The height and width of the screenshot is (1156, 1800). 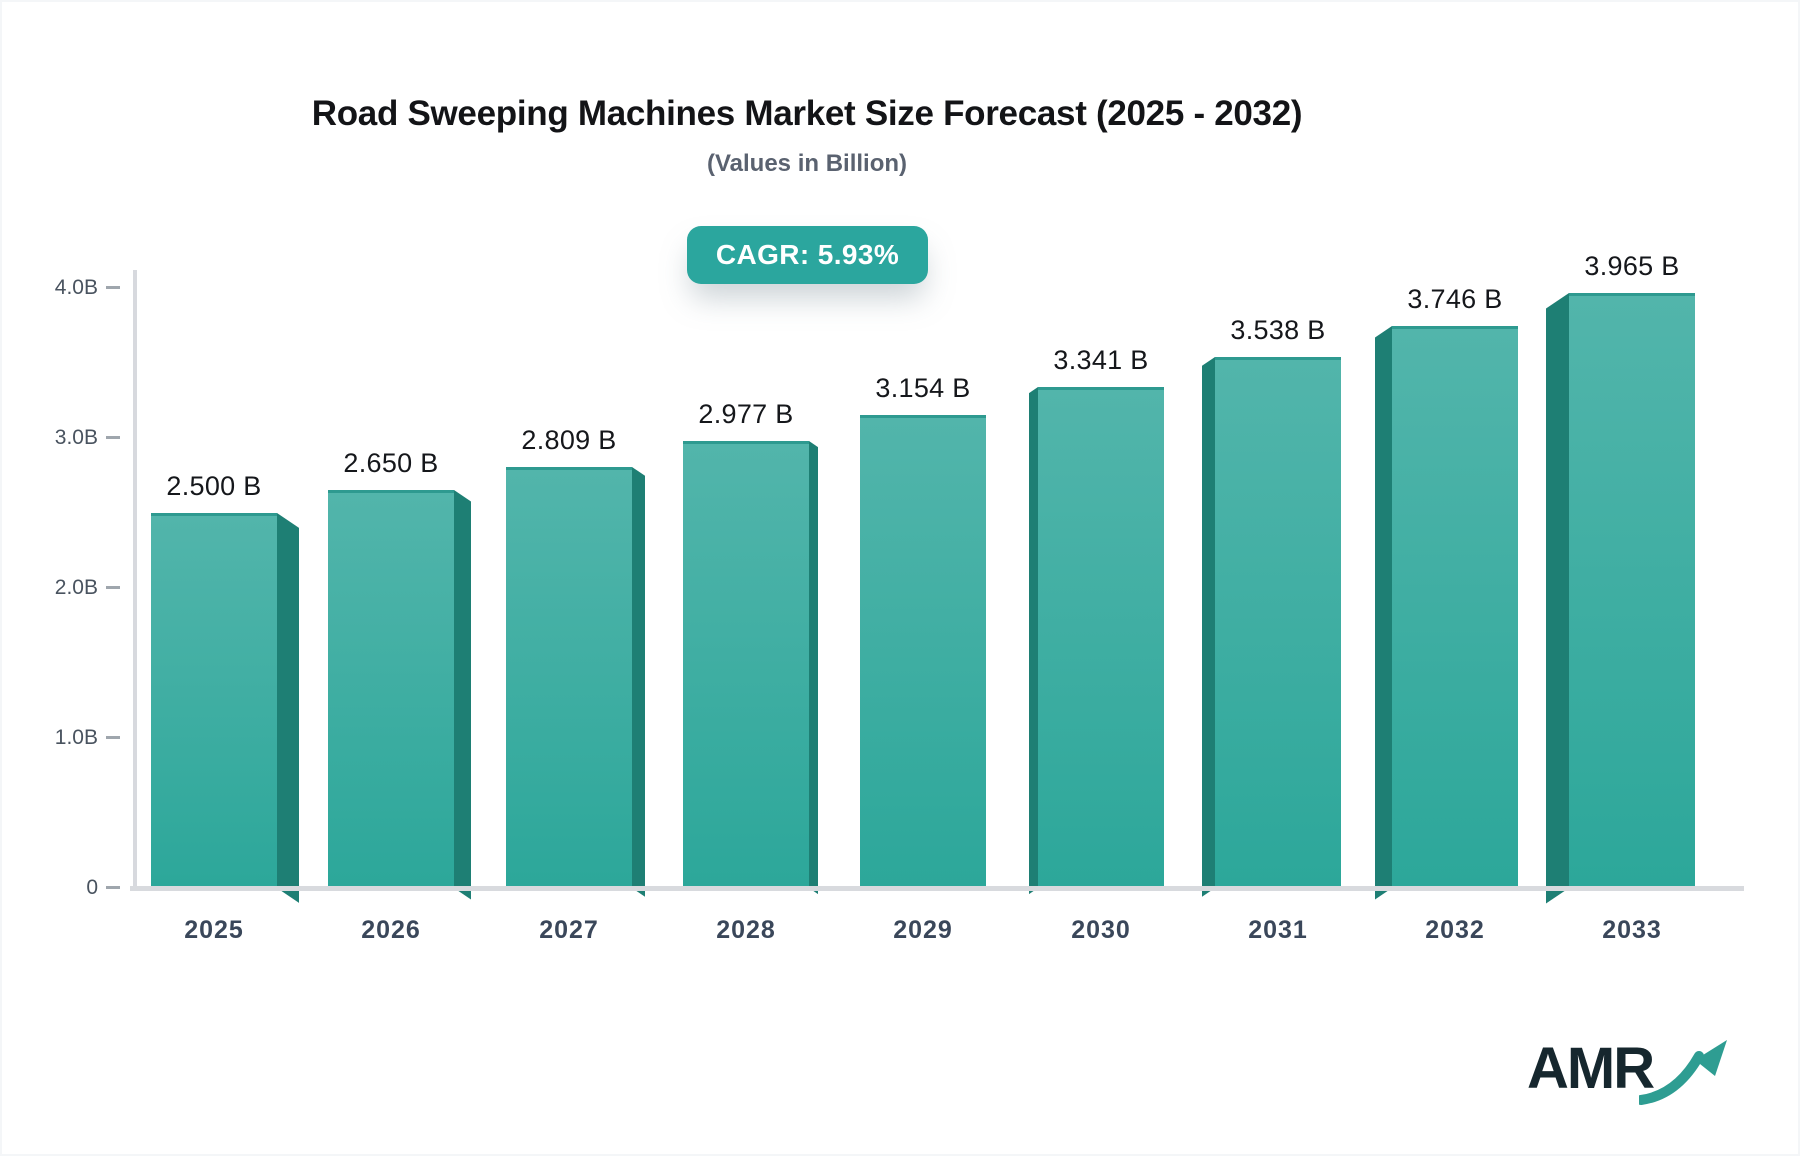 I want to click on y-tick-label-4.0B: 4.0B, so click(x=76, y=287).